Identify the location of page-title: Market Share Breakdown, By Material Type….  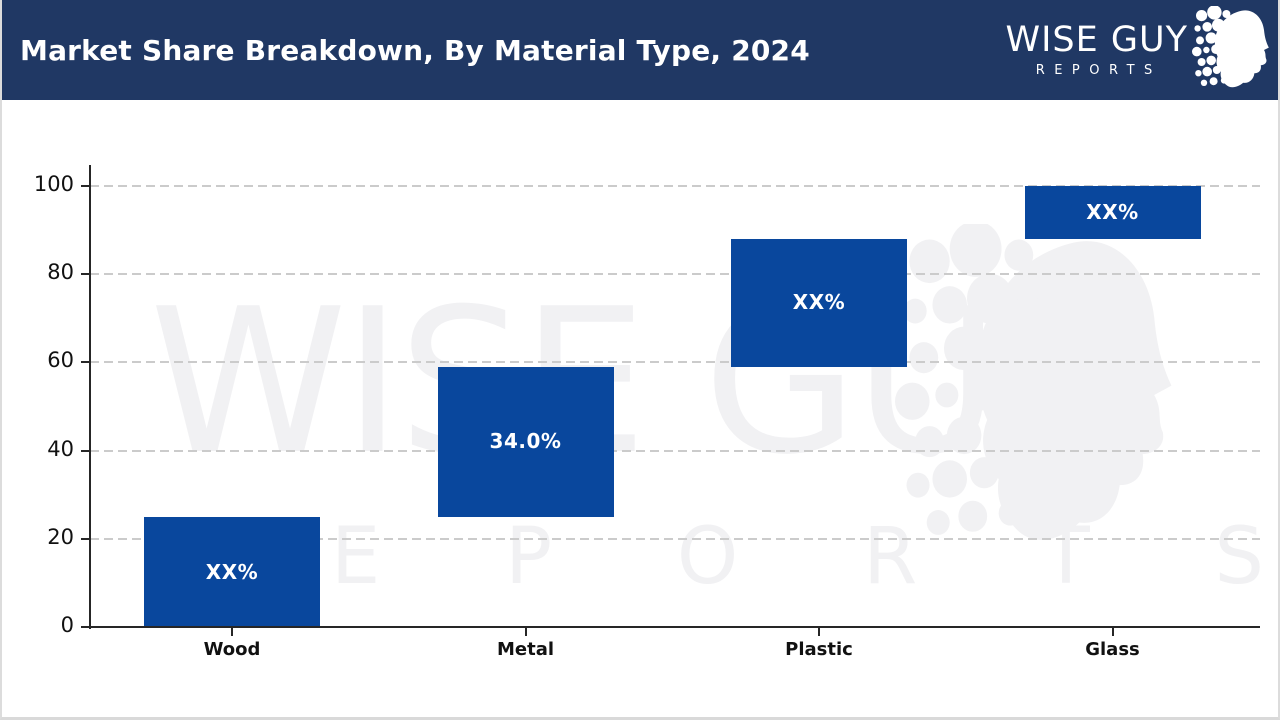
(415, 50).